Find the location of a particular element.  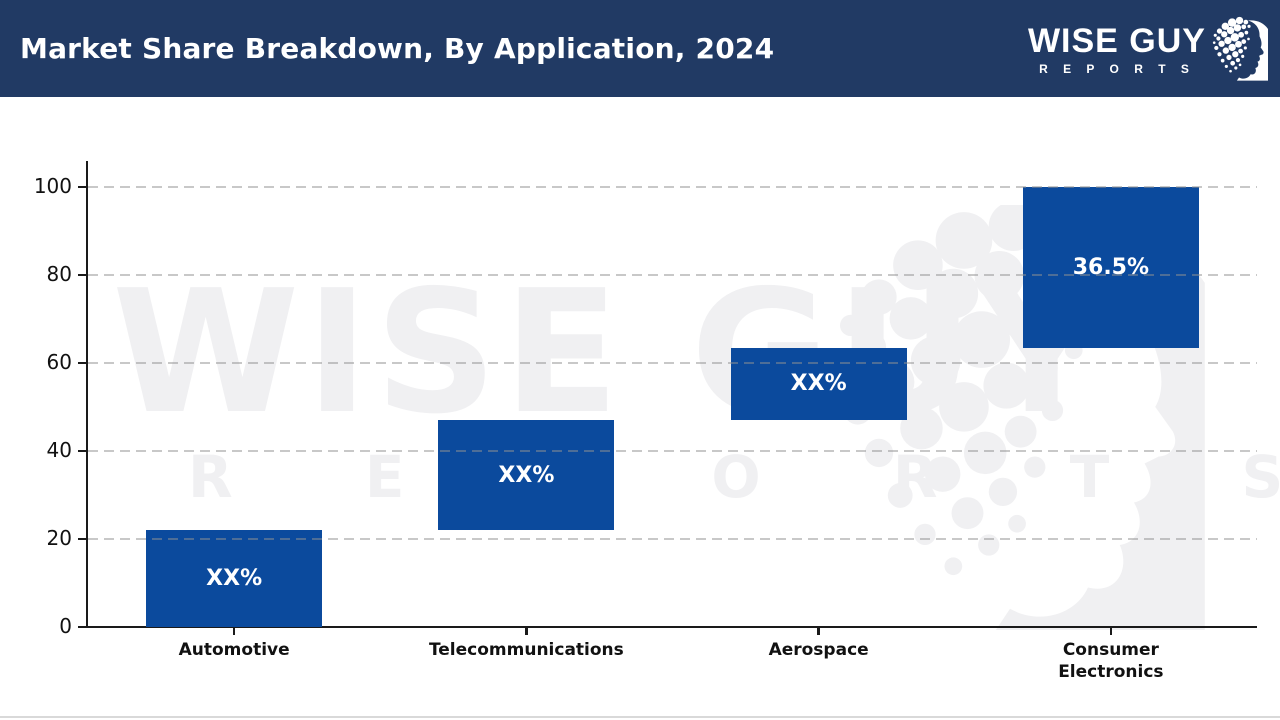

bar-telecommunications: XX% is located at coordinates (526, 475).